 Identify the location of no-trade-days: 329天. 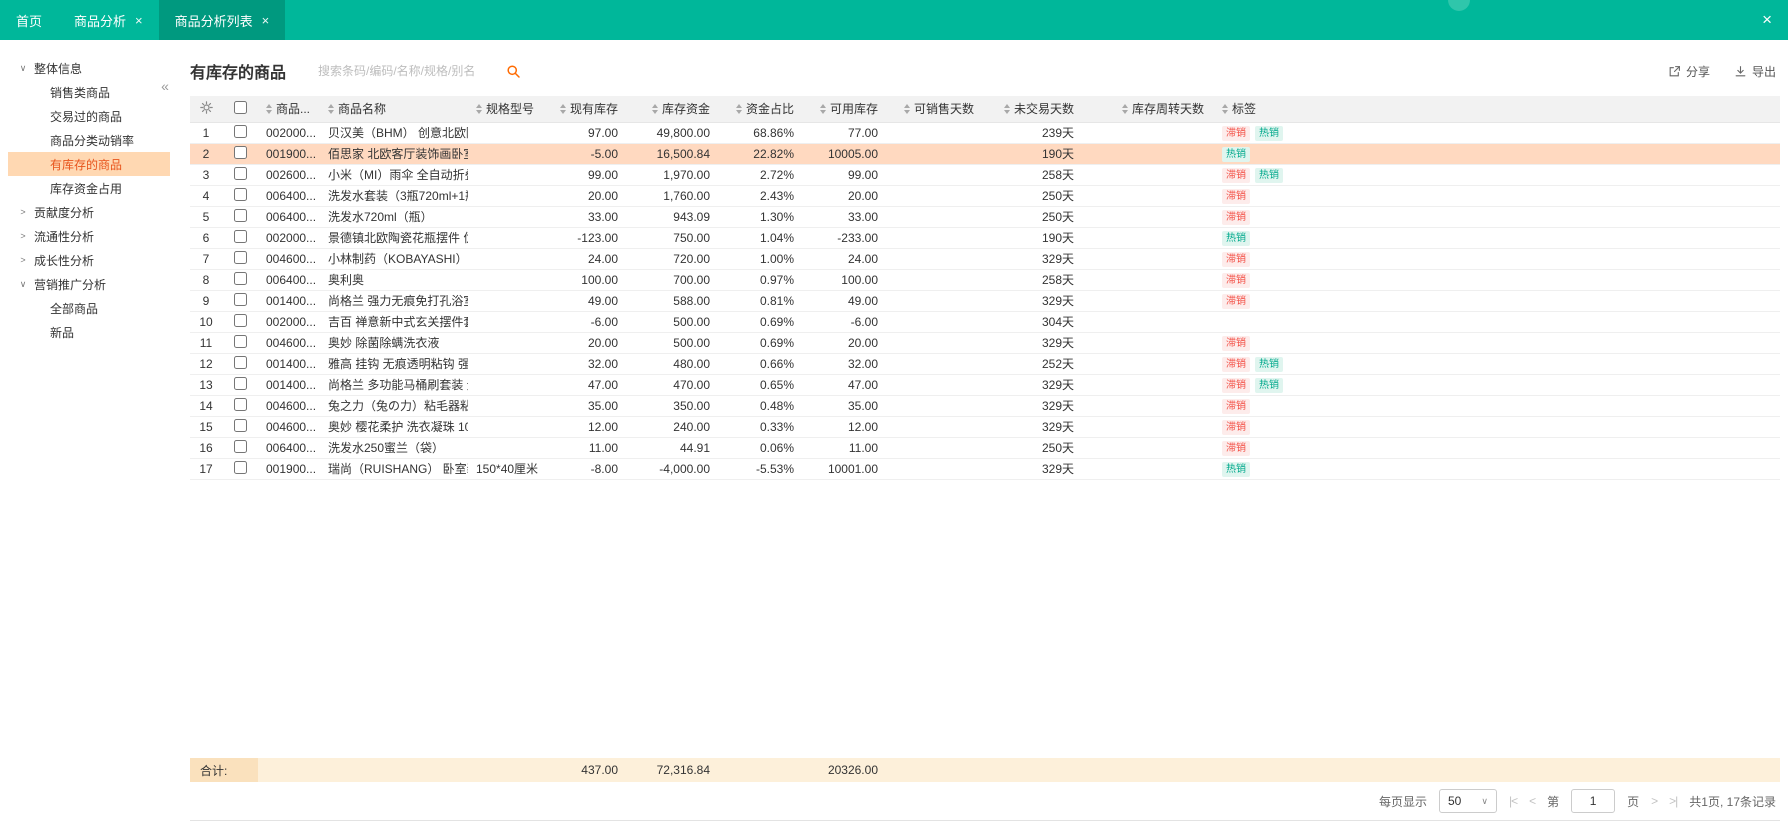
(1034, 259).